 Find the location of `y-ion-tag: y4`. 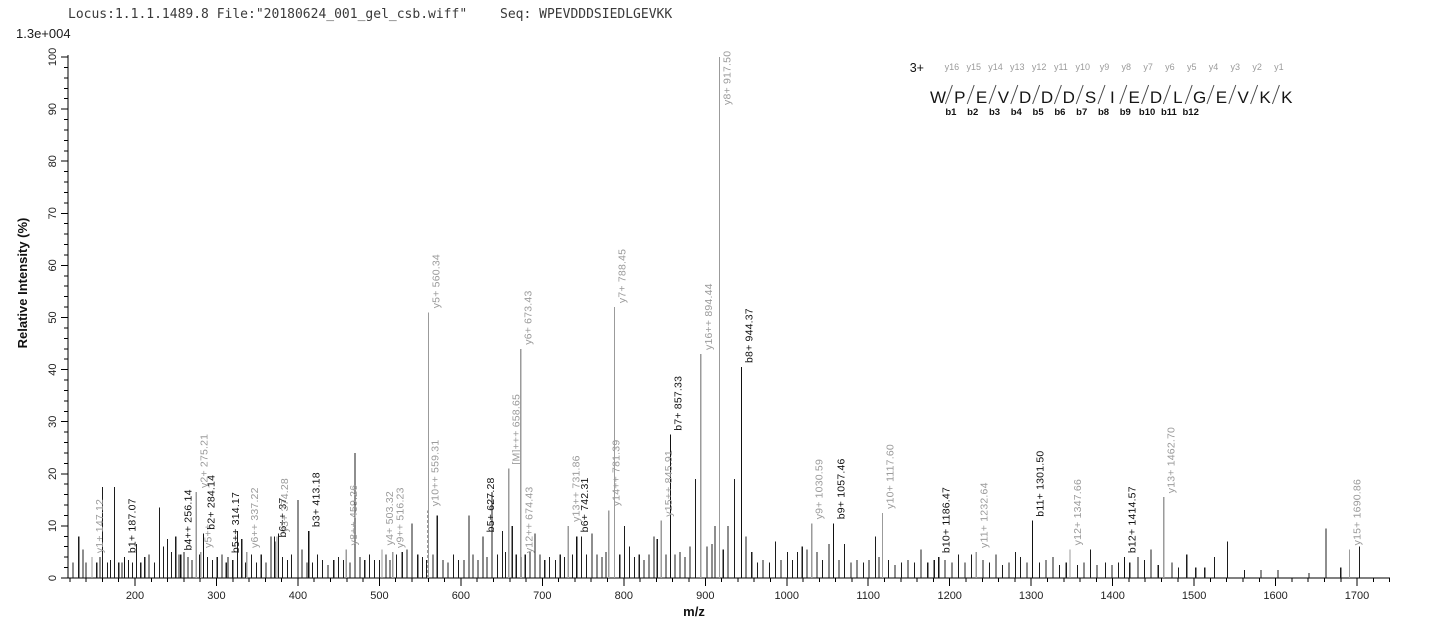

y-ion-tag: y4 is located at coordinates (1214, 67).